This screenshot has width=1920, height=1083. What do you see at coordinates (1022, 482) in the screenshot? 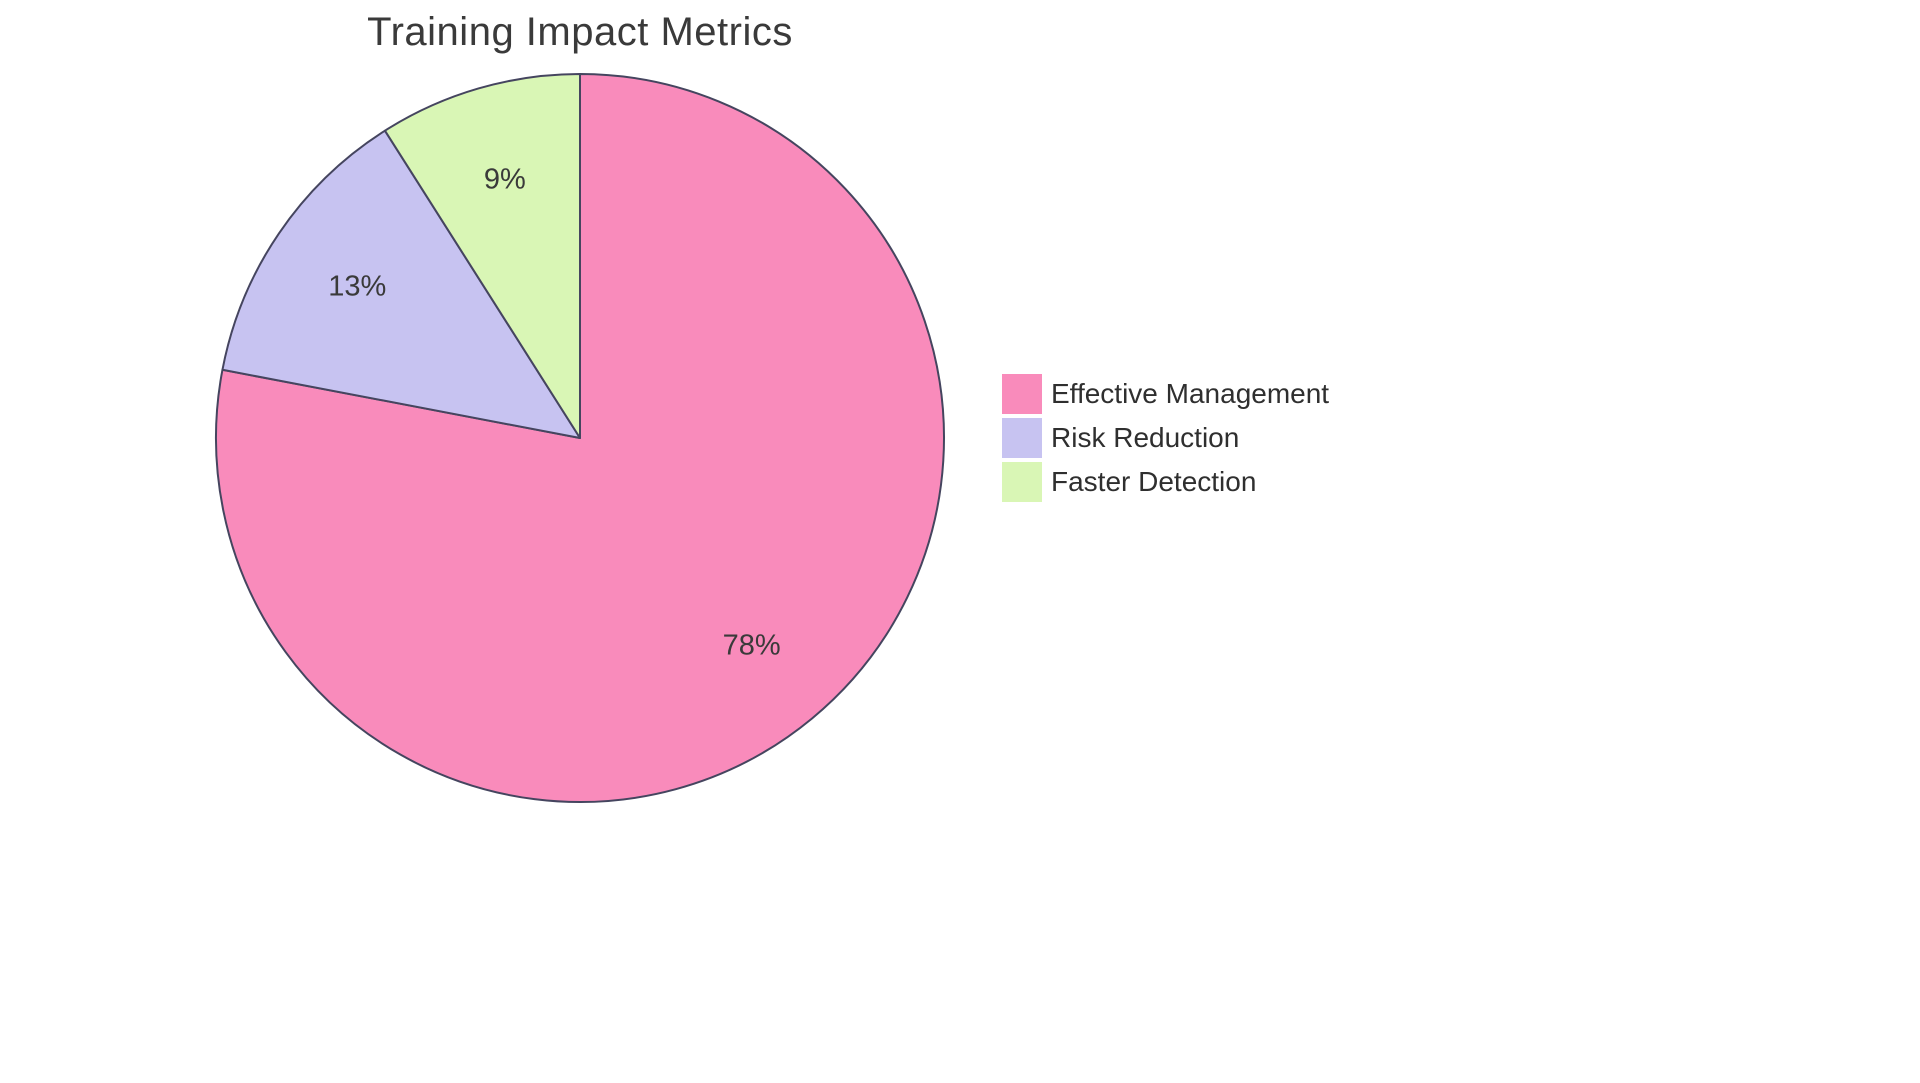
I see `legend-swatch-faster-detection` at bounding box center [1022, 482].